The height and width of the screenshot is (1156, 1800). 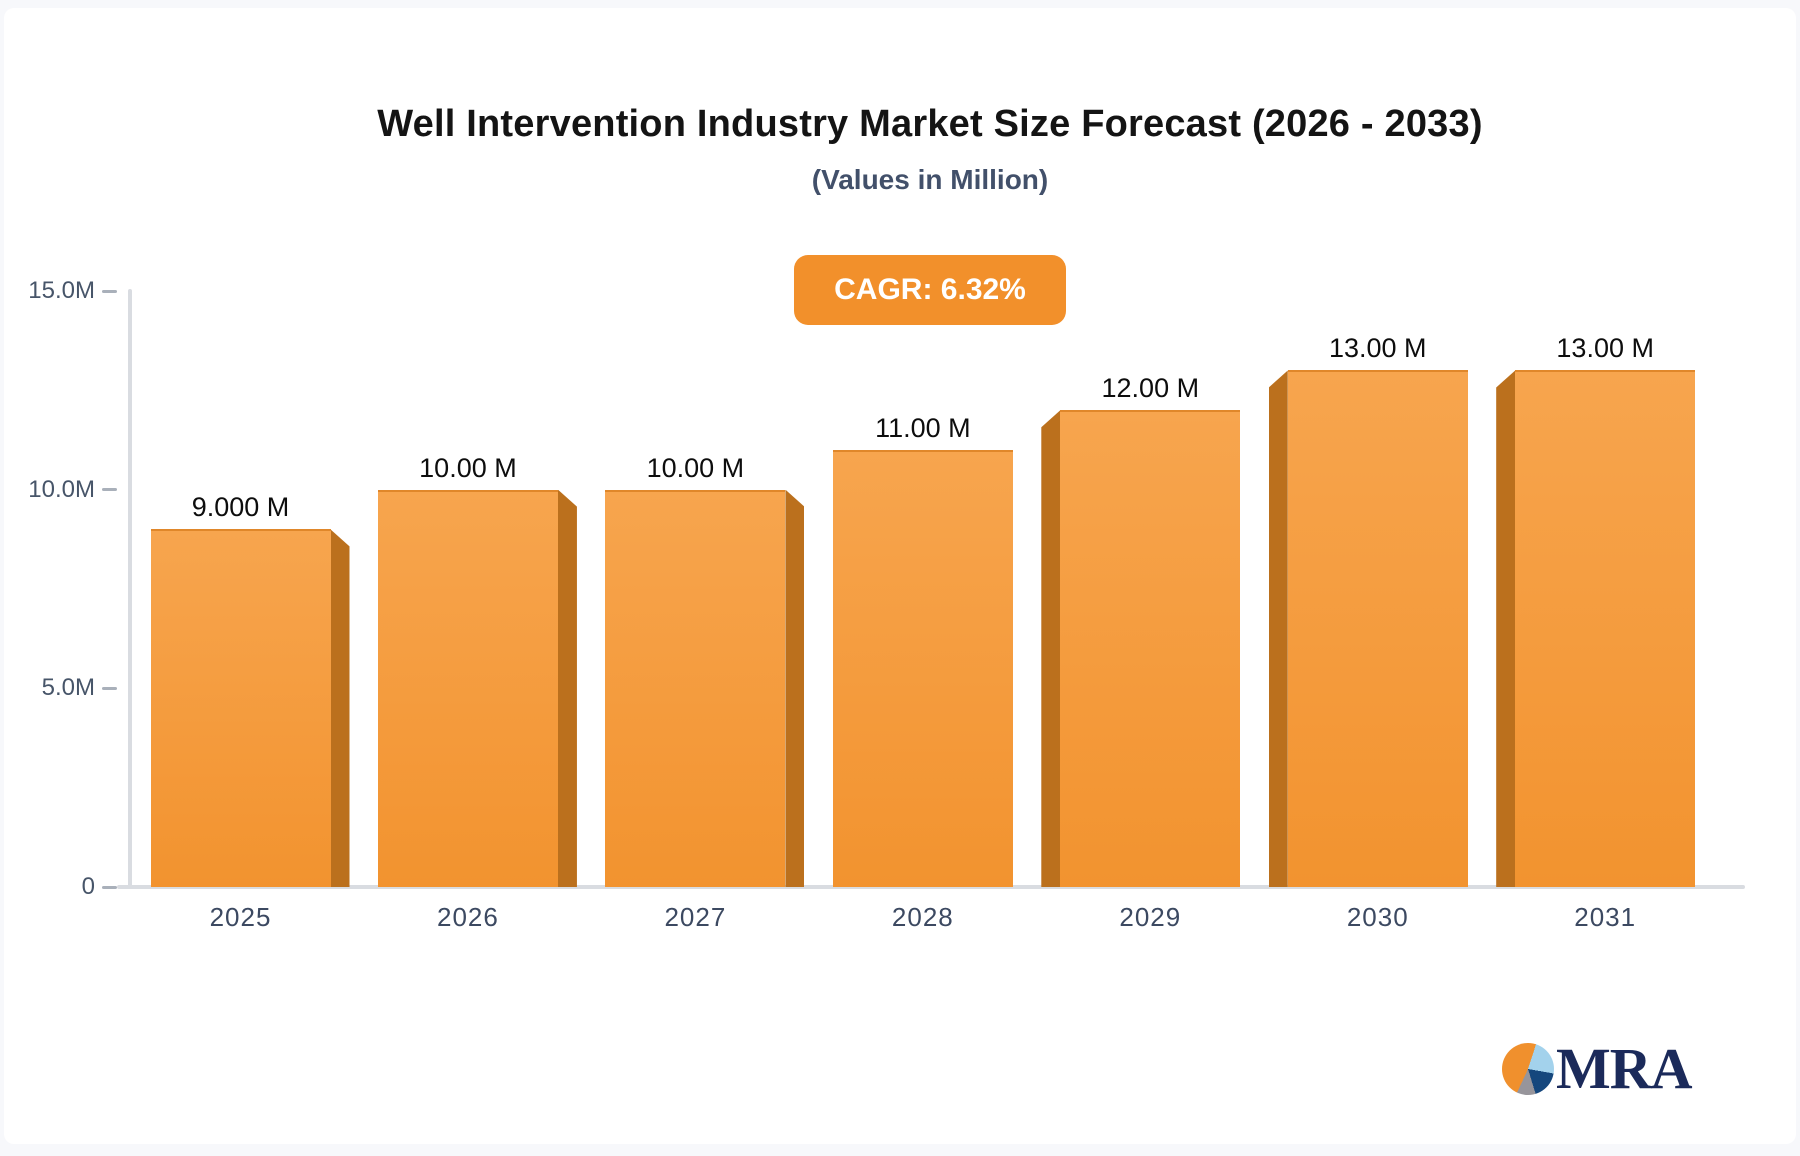 I want to click on bar-3d-side-2027, so click(x=795, y=688).